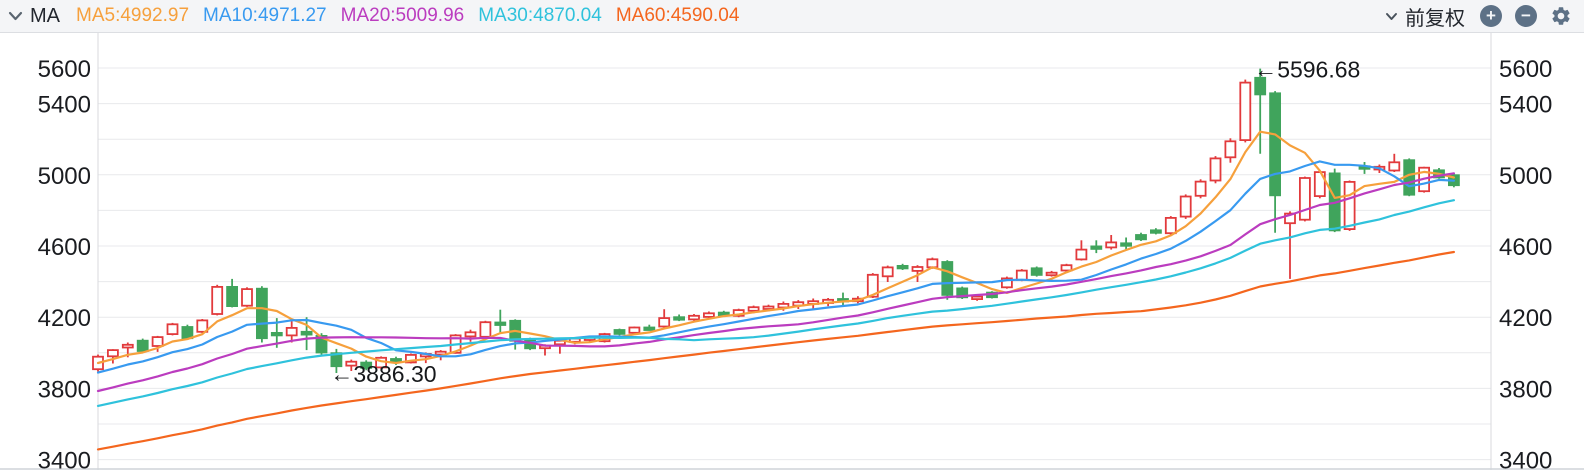  What do you see at coordinates (1525, 69) in the screenshot?
I see `y-axis-tick-right: 5600` at bounding box center [1525, 69].